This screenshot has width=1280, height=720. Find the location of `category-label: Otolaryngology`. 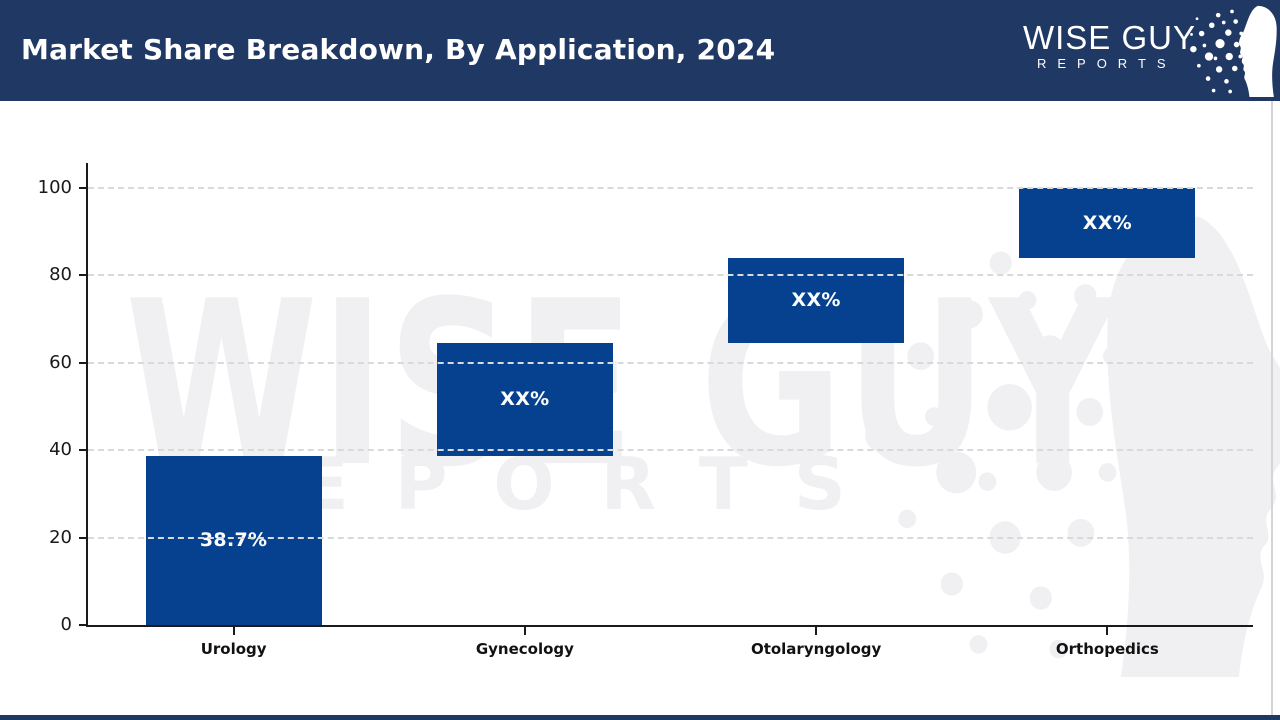

category-label: Otolaryngology is located at coordinates (816, 649).